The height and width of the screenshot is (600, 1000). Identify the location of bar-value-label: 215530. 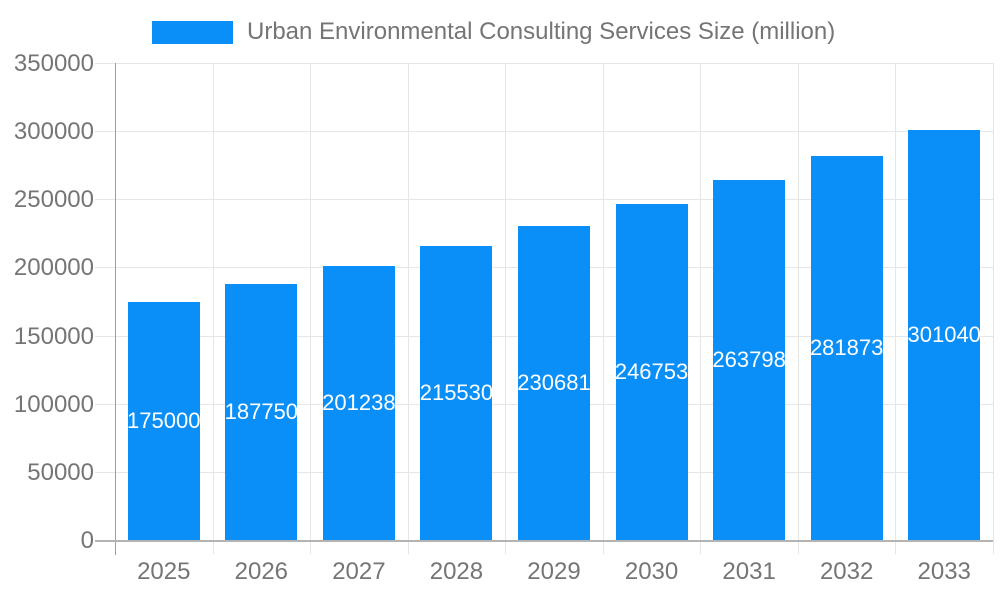
(456, 393).